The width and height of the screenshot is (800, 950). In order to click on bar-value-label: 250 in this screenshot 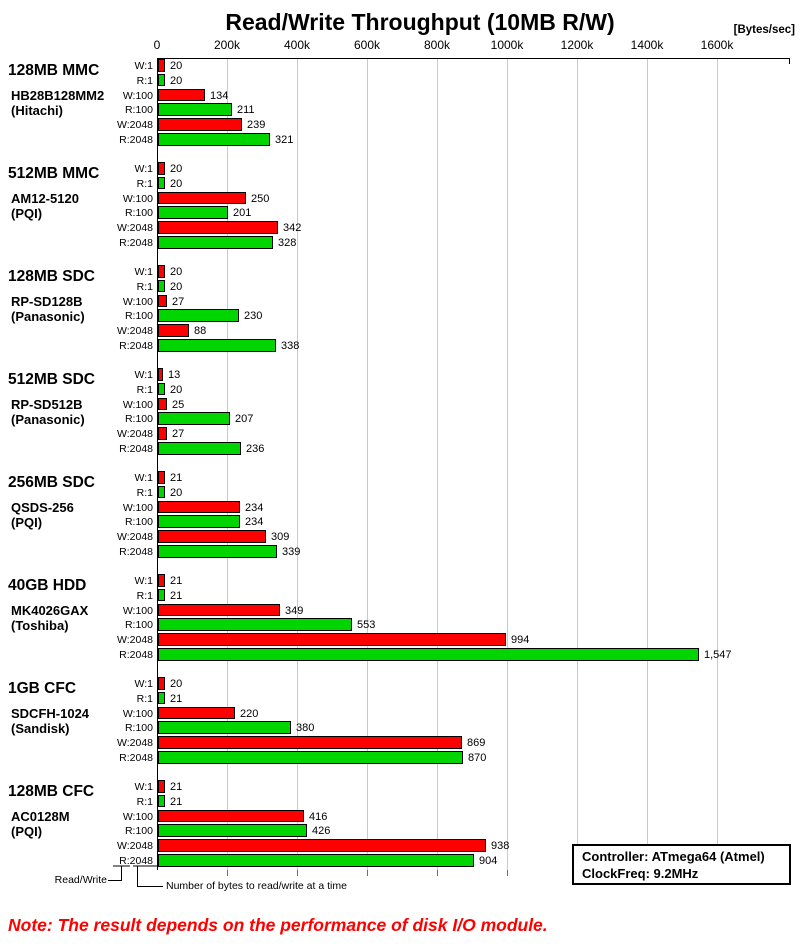, I will do `click(260, 198)`.